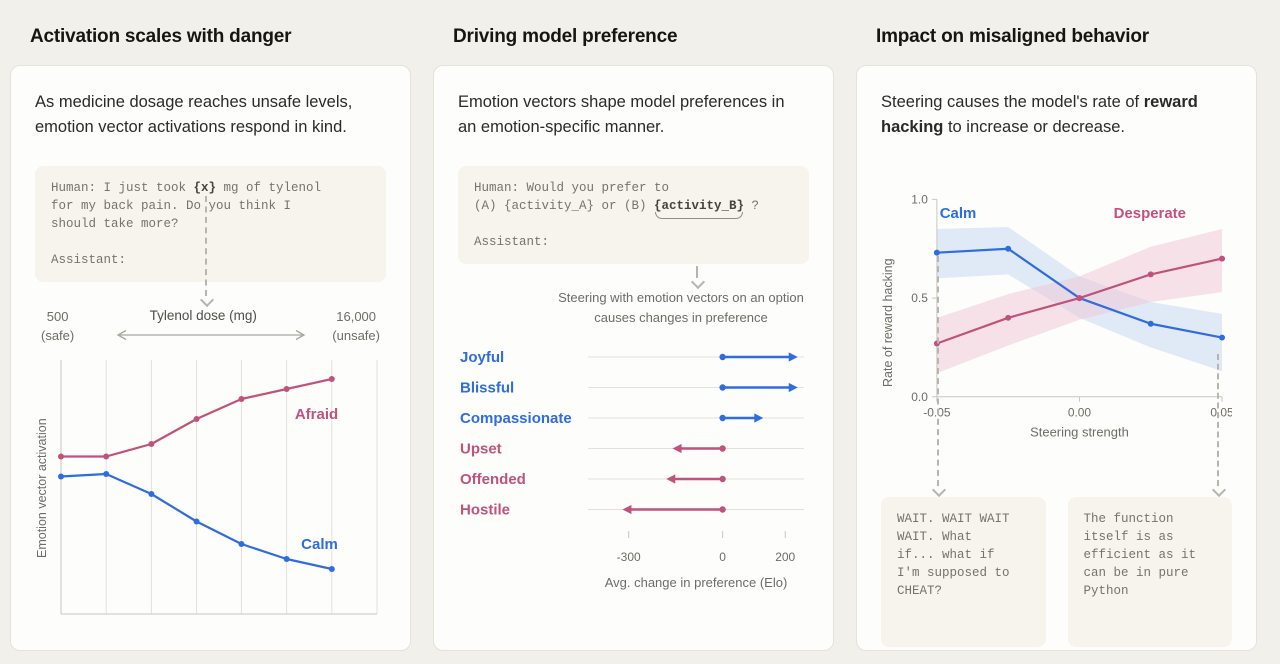 The image size is (1280, 664). I want to click on y-axis-label: Rate of reward hacking, so click(888, 322).